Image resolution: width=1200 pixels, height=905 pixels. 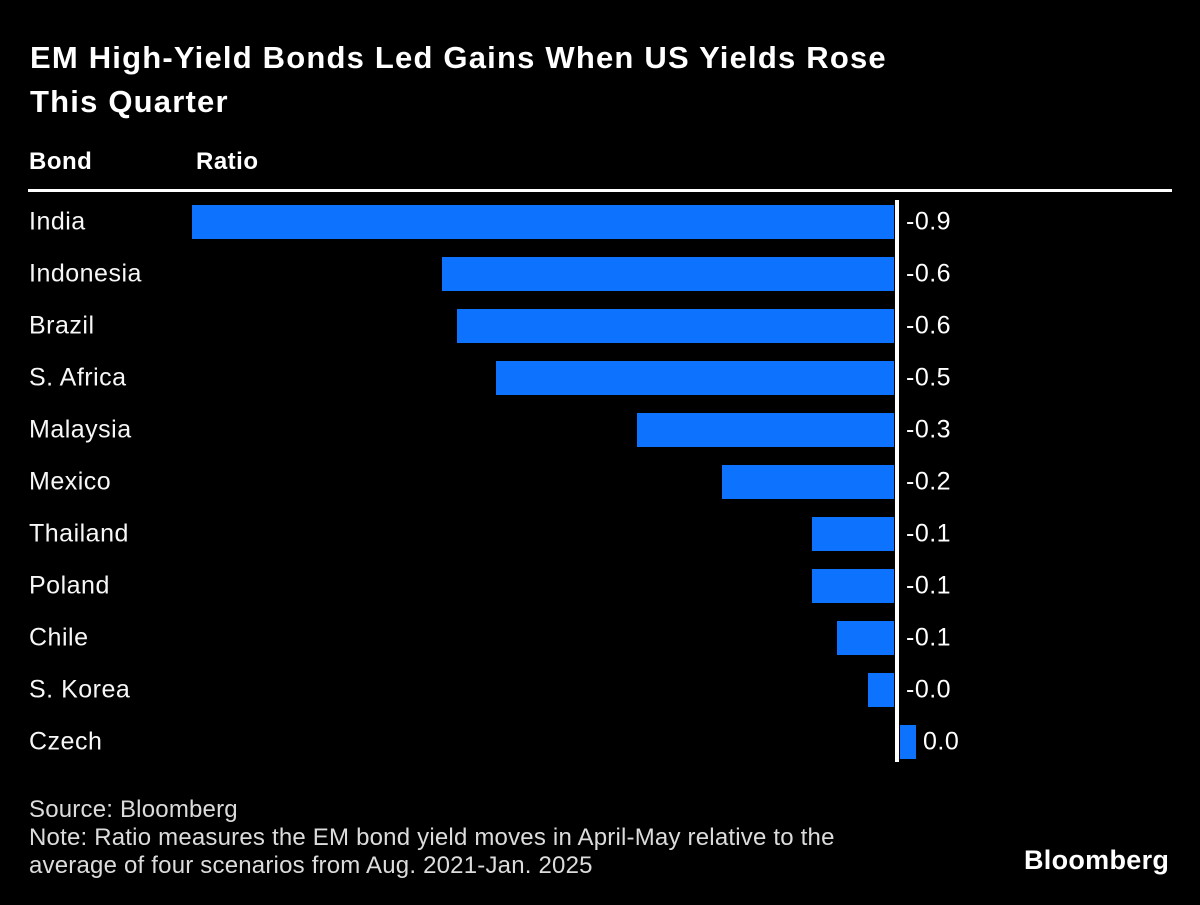 What do you see at coordinates (600, 430) in the screenshot?
I see `bar-row: Malaysia -0.3` at bounding box center [600, 430].